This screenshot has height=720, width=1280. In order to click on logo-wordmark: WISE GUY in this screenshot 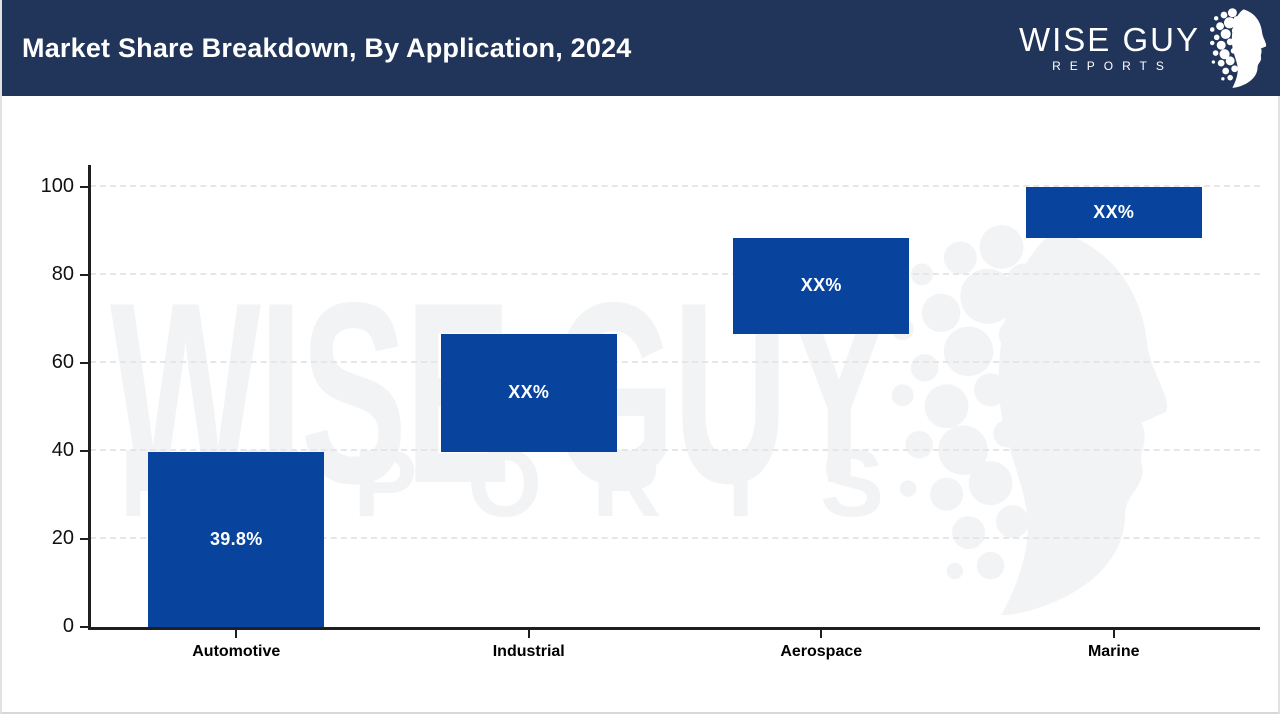, I will do `click(1109, 39)`.